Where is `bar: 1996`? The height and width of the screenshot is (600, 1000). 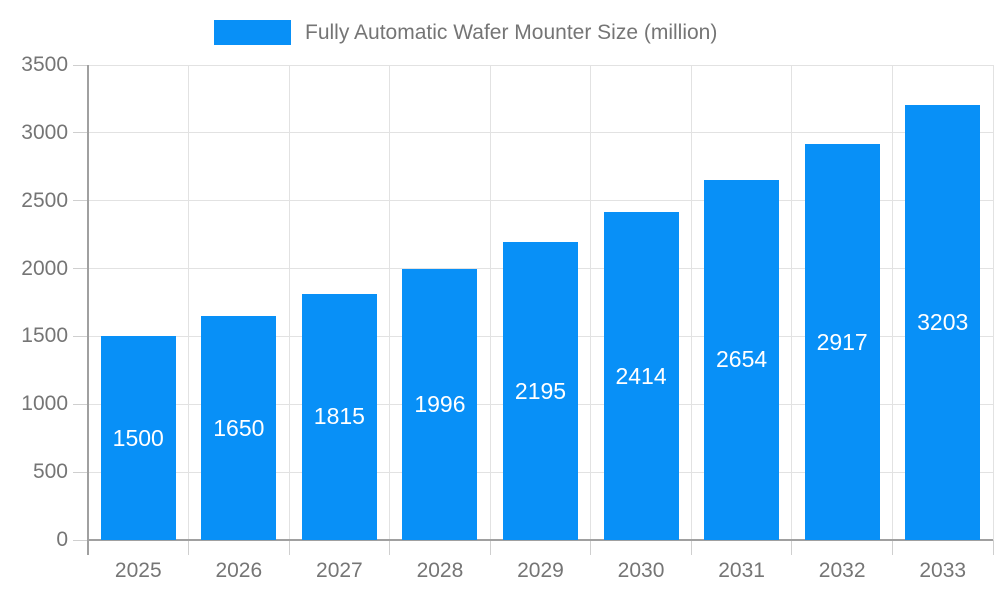 bar: 1996 is located at coordinates (440, 404).